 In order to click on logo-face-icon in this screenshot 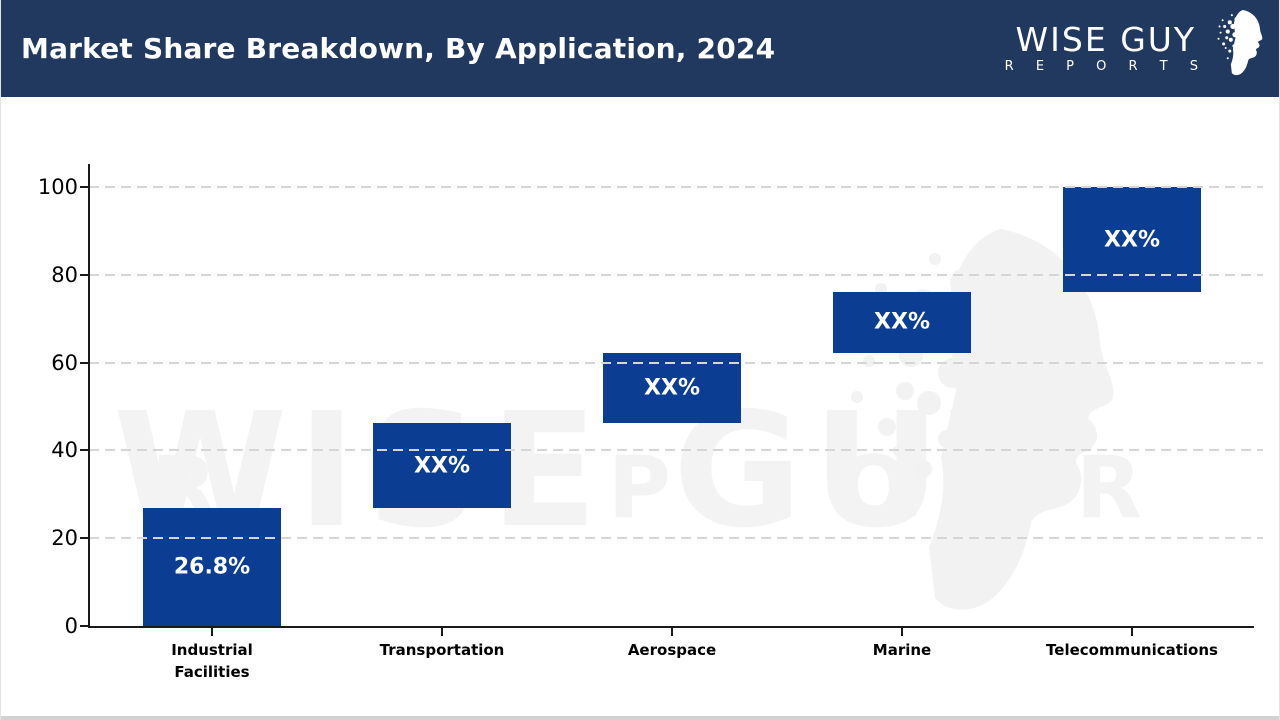, I will do `click(1238, 49)`.